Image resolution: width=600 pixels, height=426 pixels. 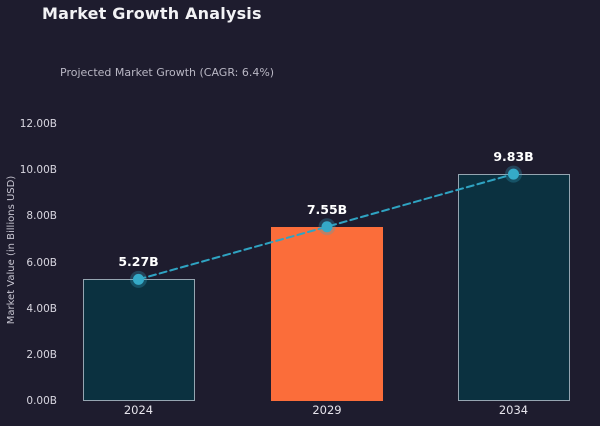 What do you see at coordinates (41, 216) in the screenshot?
I see `y-tick-label: 8.00B` at bounding box center [41, 216].